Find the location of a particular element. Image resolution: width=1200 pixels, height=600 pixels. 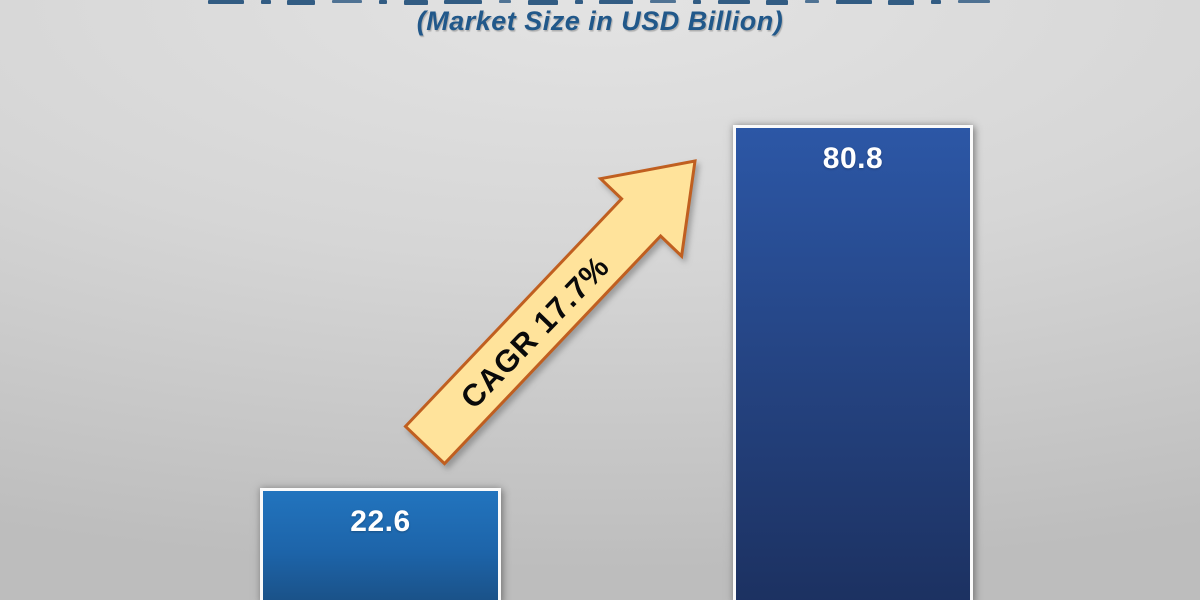

cagr-annotation: CAGR 17.7% is located at coordinates (535, 332).